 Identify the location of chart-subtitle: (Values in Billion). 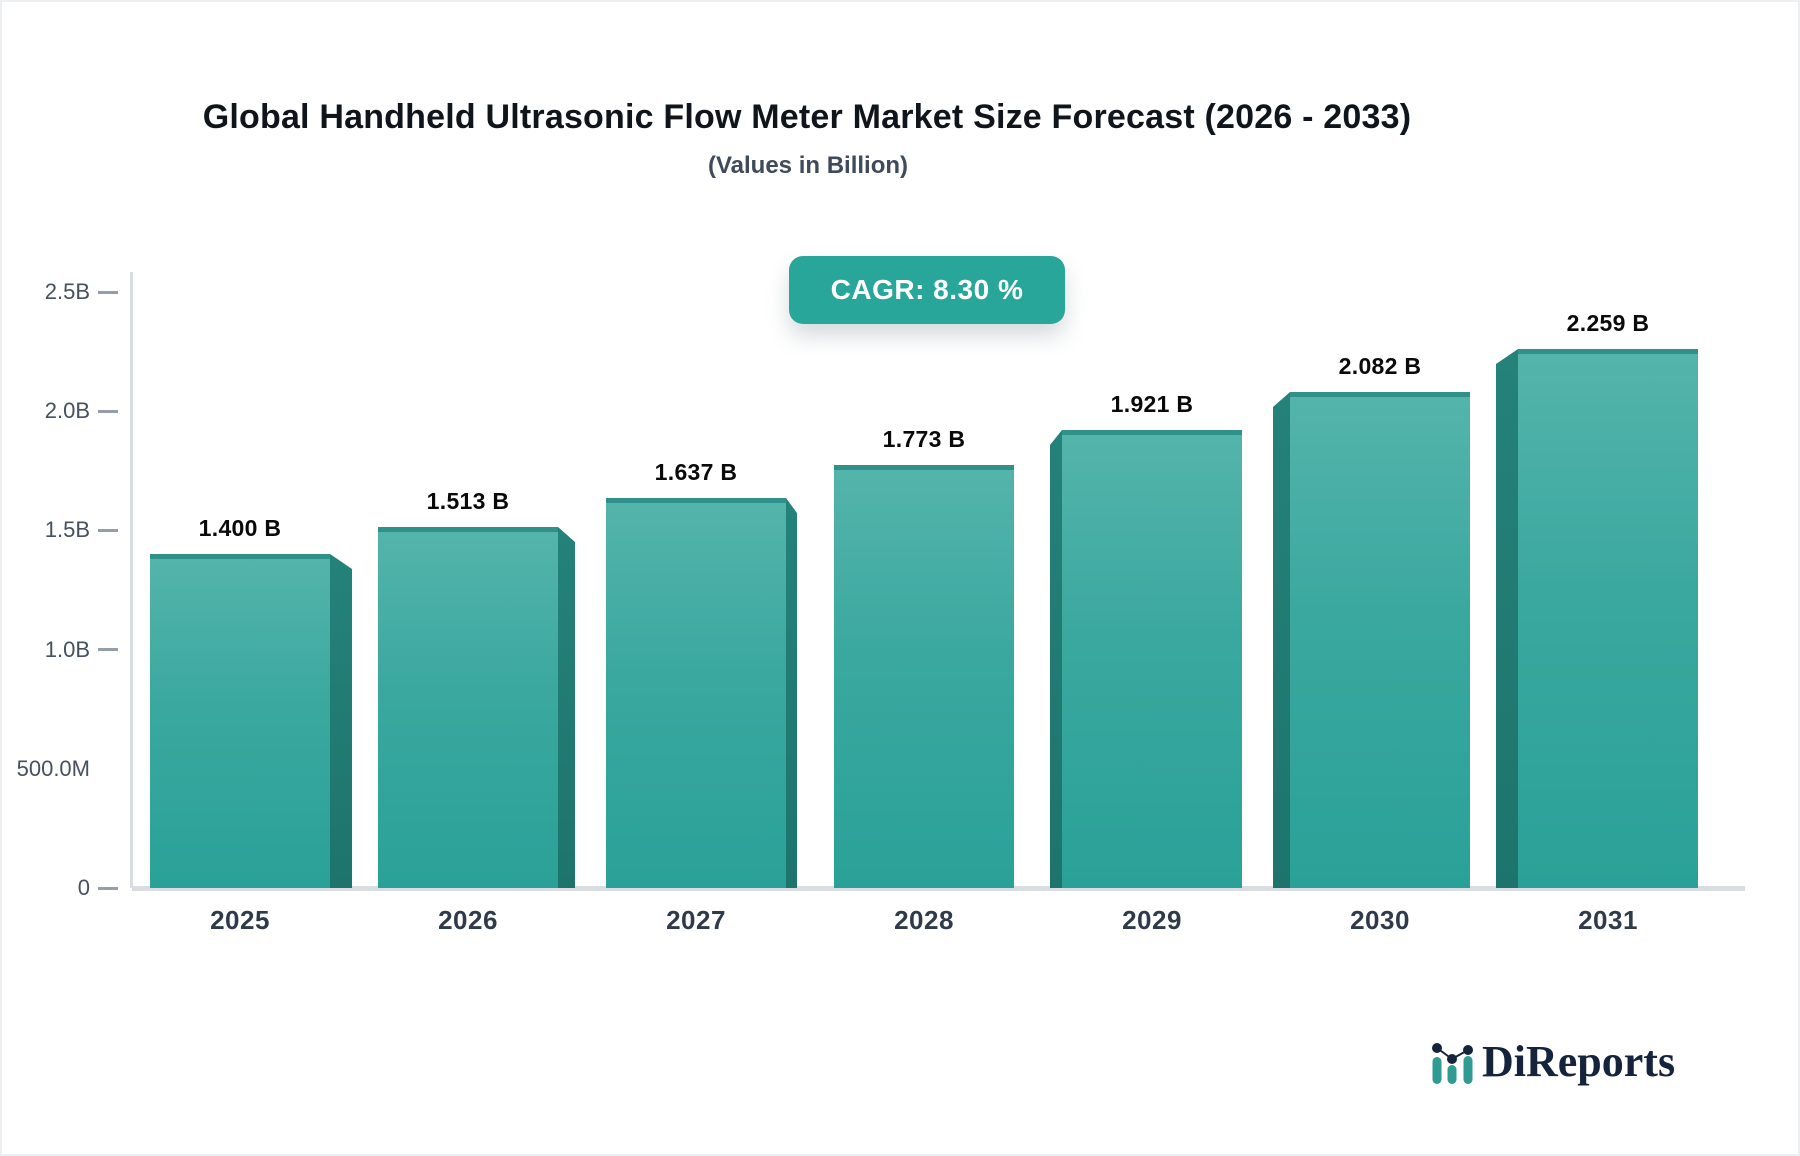
(808, 165).